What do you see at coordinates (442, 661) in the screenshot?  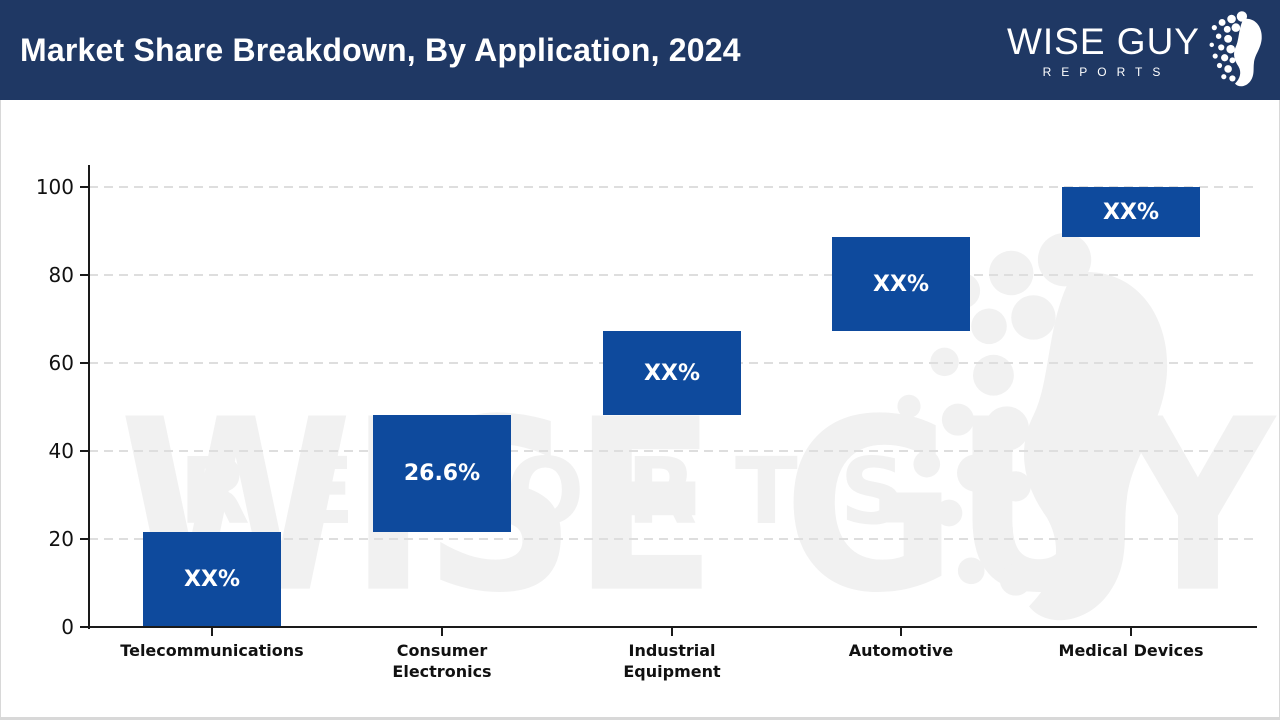 I see `x-category-label: Consumer Electronics` at bounding box center [442, 661].